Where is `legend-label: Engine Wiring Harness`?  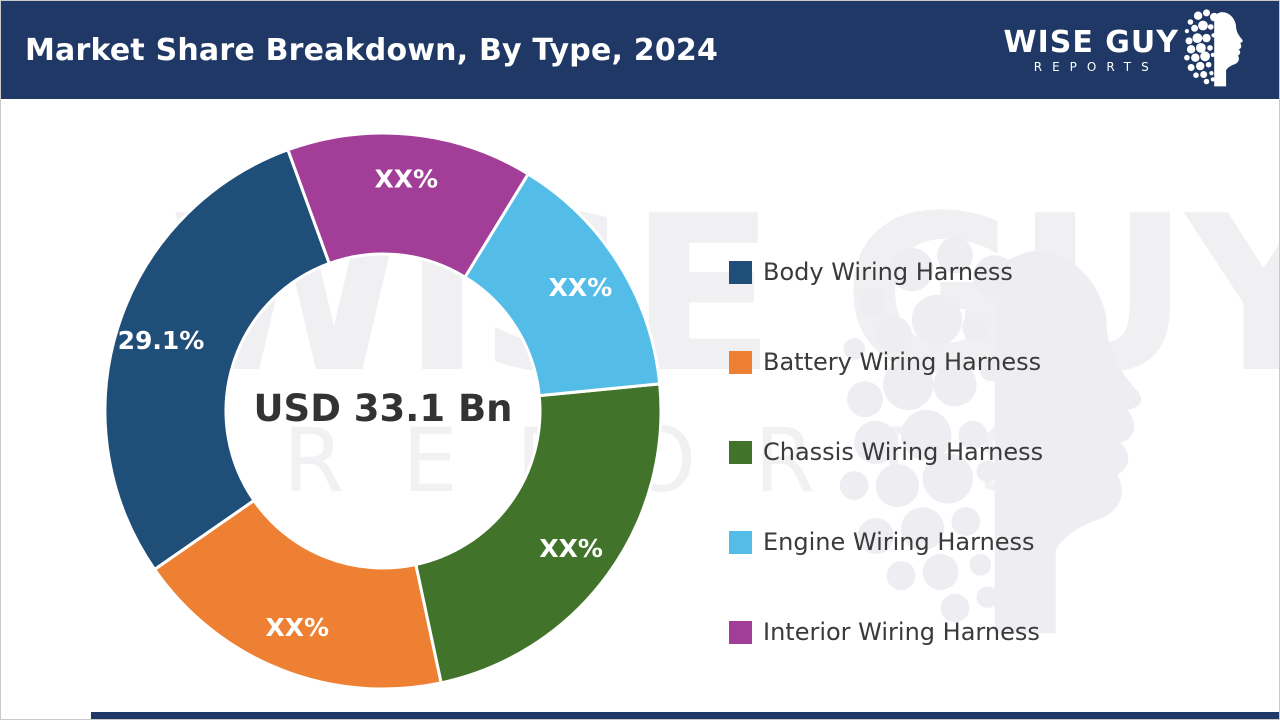
legend-label: Engine Wiring Harness is located at coordinates (899, 542).